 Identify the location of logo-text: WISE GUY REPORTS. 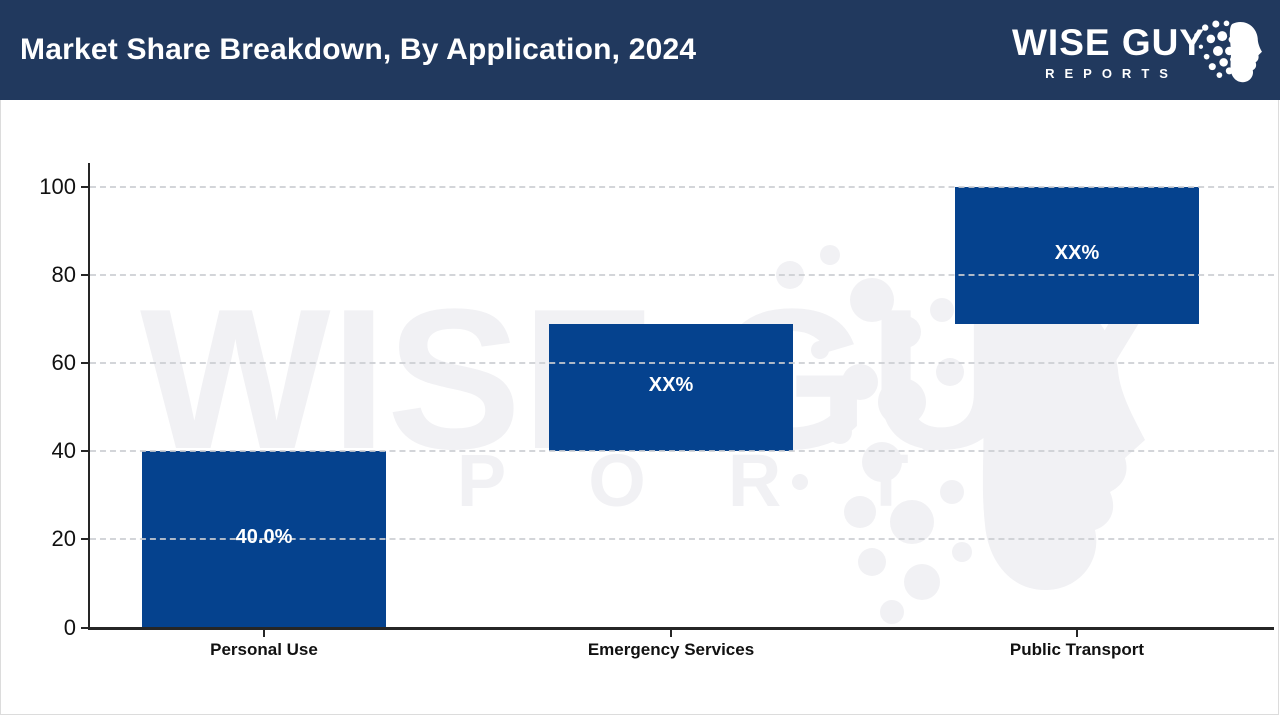
(1108, 51).